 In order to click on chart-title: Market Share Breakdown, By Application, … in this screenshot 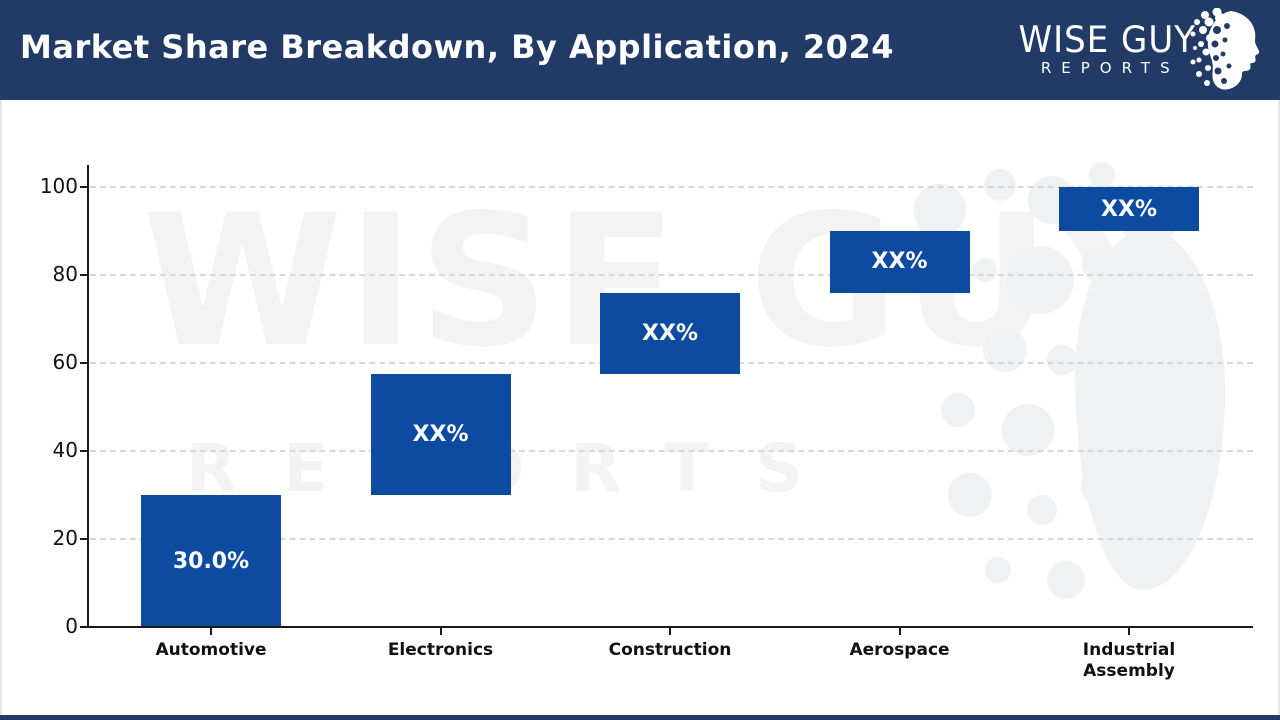, I will do `click(457, 47)`.